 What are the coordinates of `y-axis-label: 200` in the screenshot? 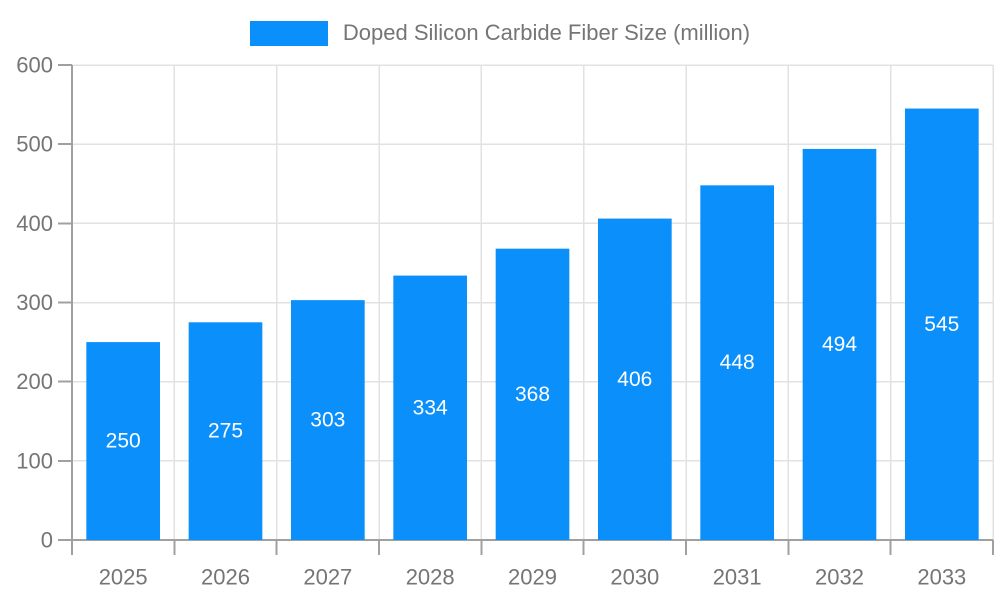 It's located at (34, 381).